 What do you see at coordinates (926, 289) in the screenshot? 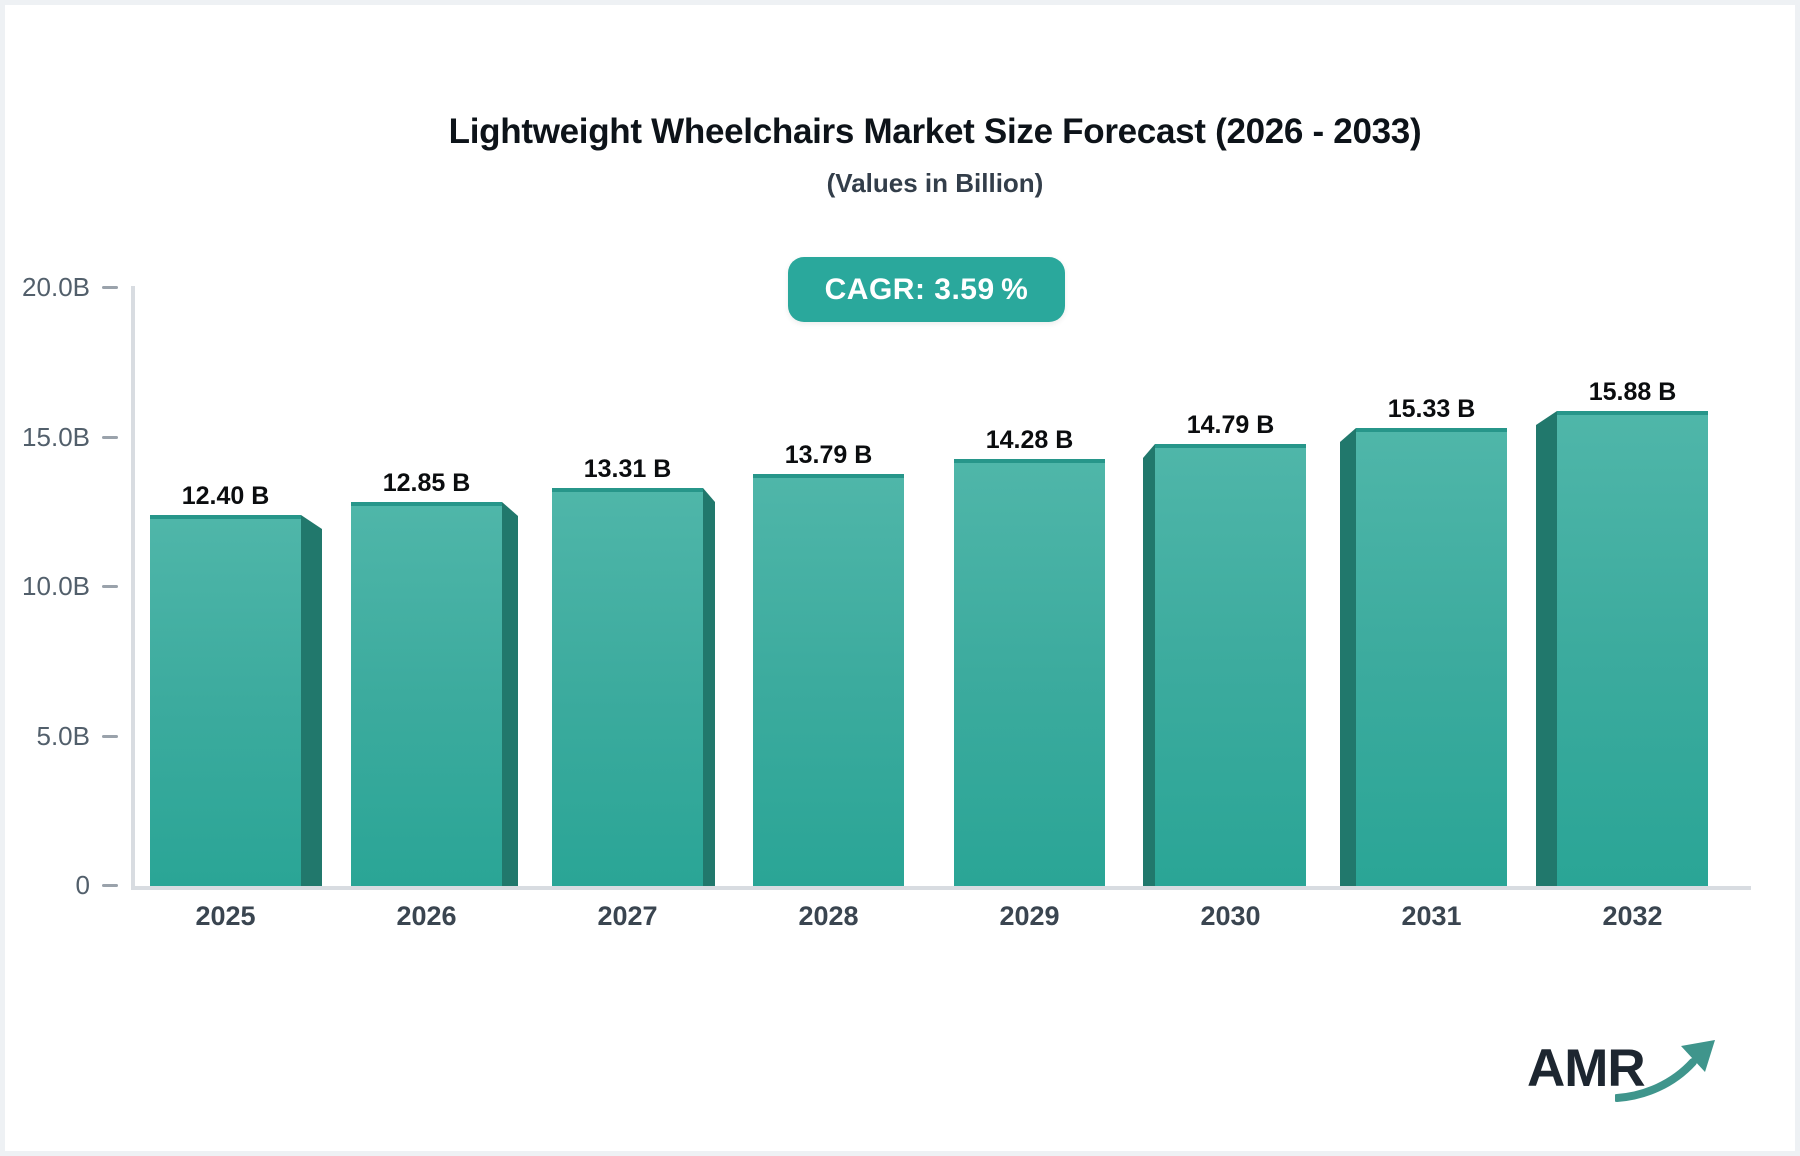
I see `cagr-badge: CAGR: 3.59 %` at bounding box center [926, 289].